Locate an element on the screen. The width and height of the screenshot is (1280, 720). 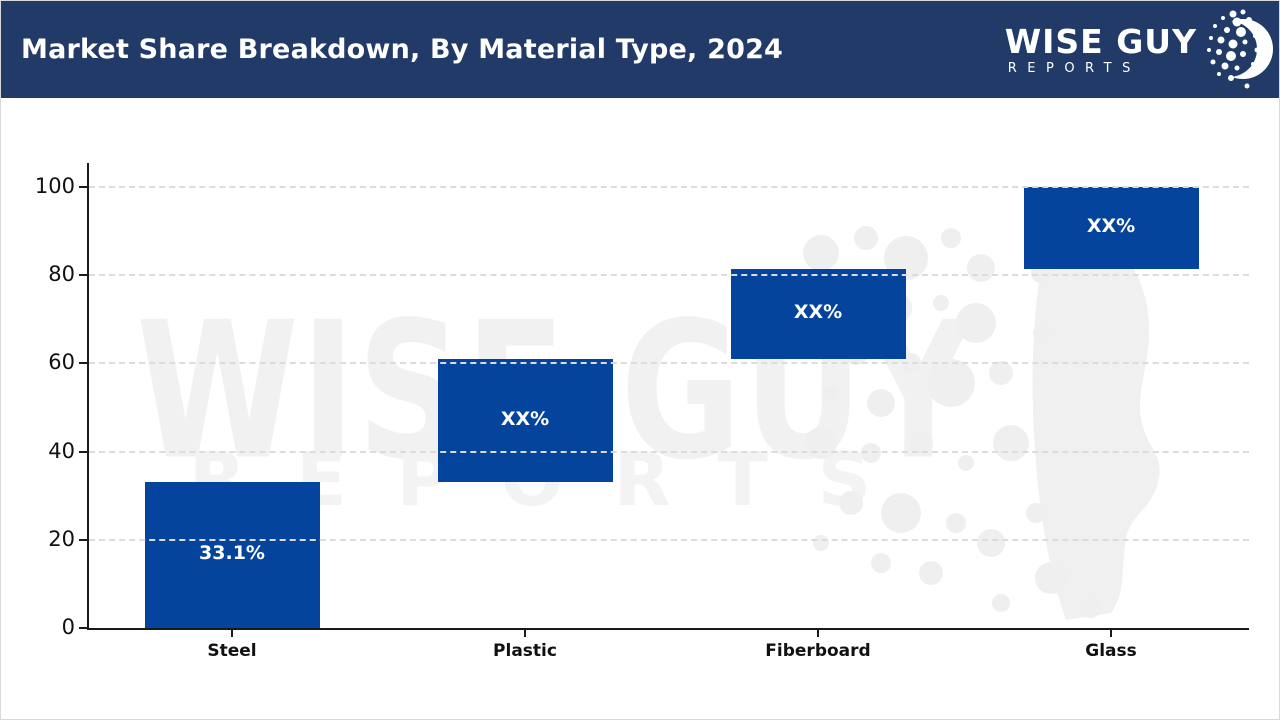
y-tick-label-40: 40 is located at coordinates (61, 450).